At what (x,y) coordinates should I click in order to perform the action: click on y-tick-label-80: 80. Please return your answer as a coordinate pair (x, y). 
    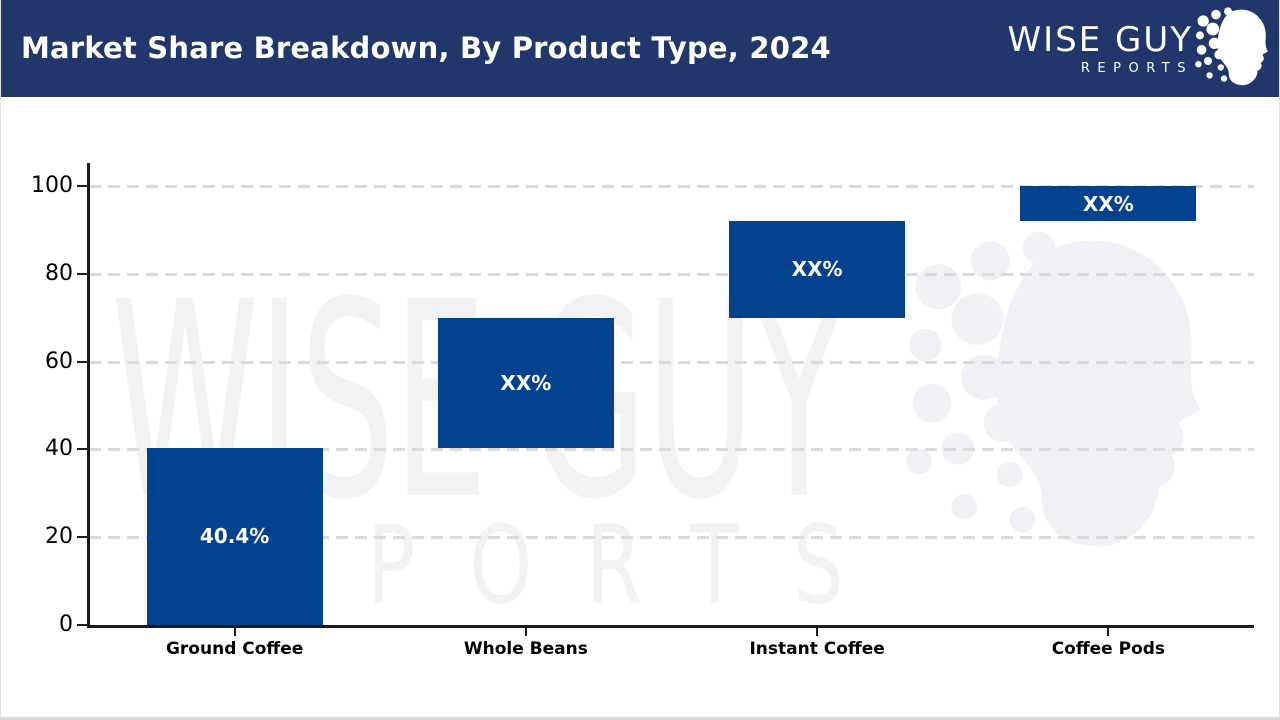
    Looking at the image, I should click on (59, 273).